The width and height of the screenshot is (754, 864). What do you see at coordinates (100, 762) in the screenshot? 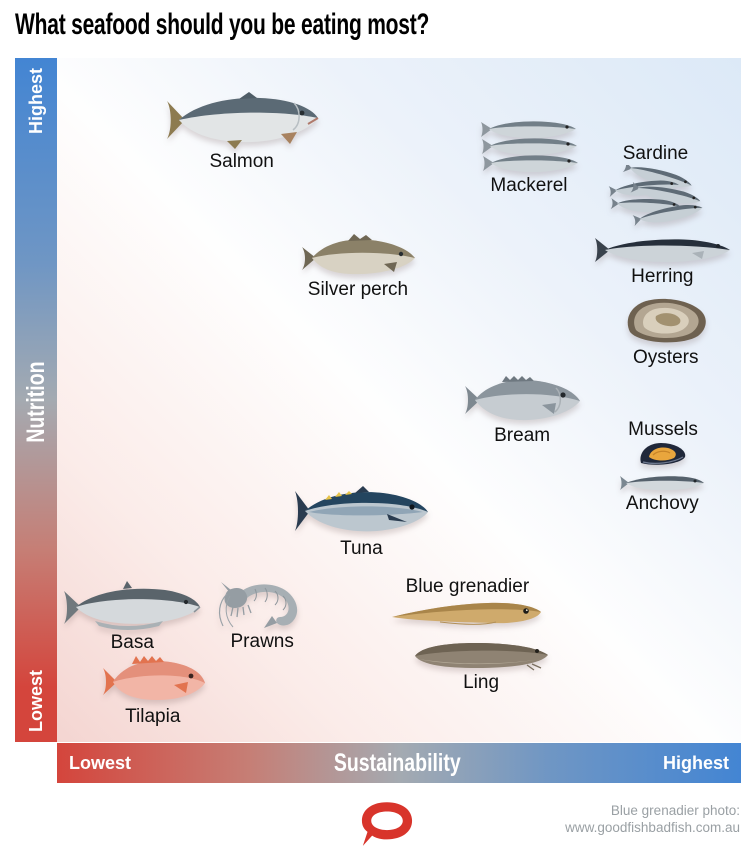
I see `x-axis-lowest-label: Lowest` at bounding box center [100, 762].